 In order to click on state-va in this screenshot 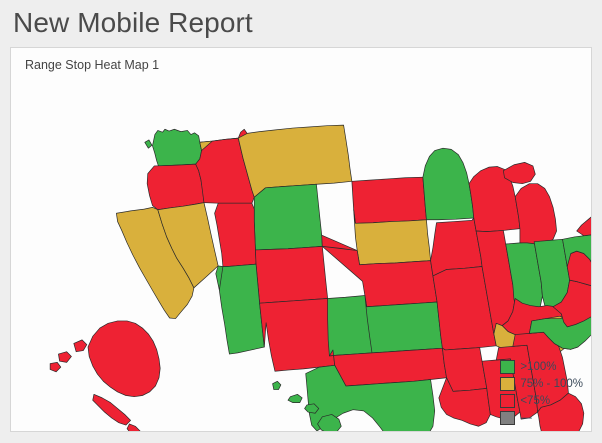, I will do `click(572, 303)`.